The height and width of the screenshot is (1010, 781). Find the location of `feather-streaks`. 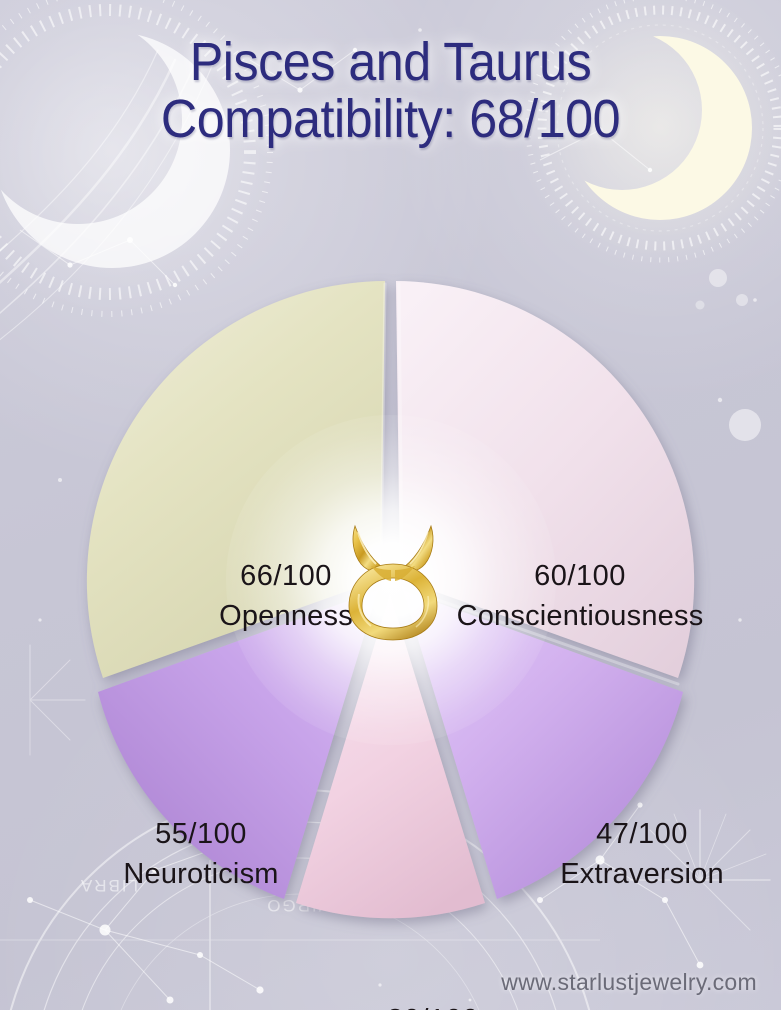

feather-streaks is located at coordinates (106, 195).